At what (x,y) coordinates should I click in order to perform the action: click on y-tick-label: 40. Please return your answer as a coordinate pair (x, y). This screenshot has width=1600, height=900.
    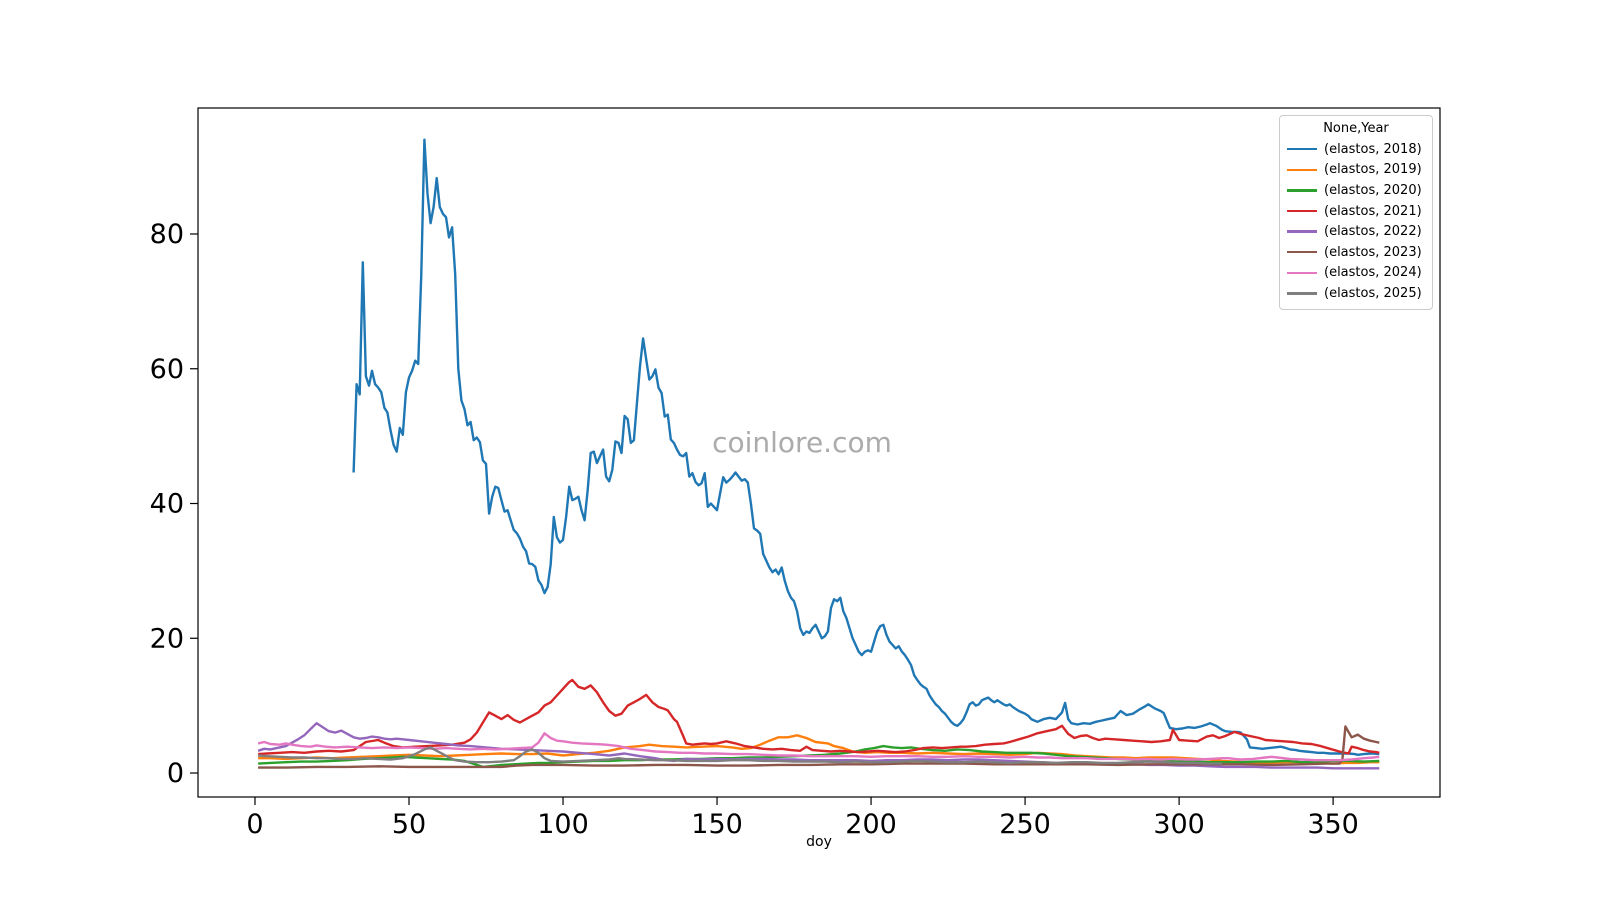
    Looking at the image, I should click on (167, 504).